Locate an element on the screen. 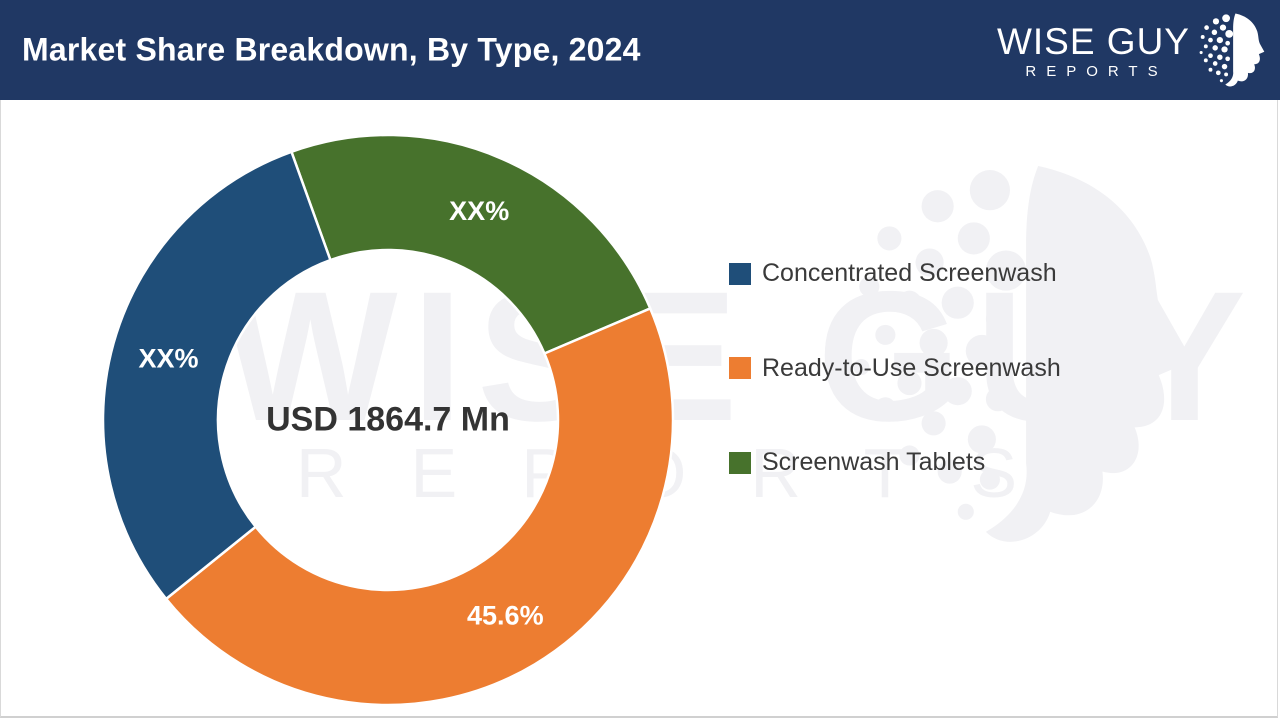  chart-center-value: USD 1864.7 Mn is located at coordinates (388, 419).